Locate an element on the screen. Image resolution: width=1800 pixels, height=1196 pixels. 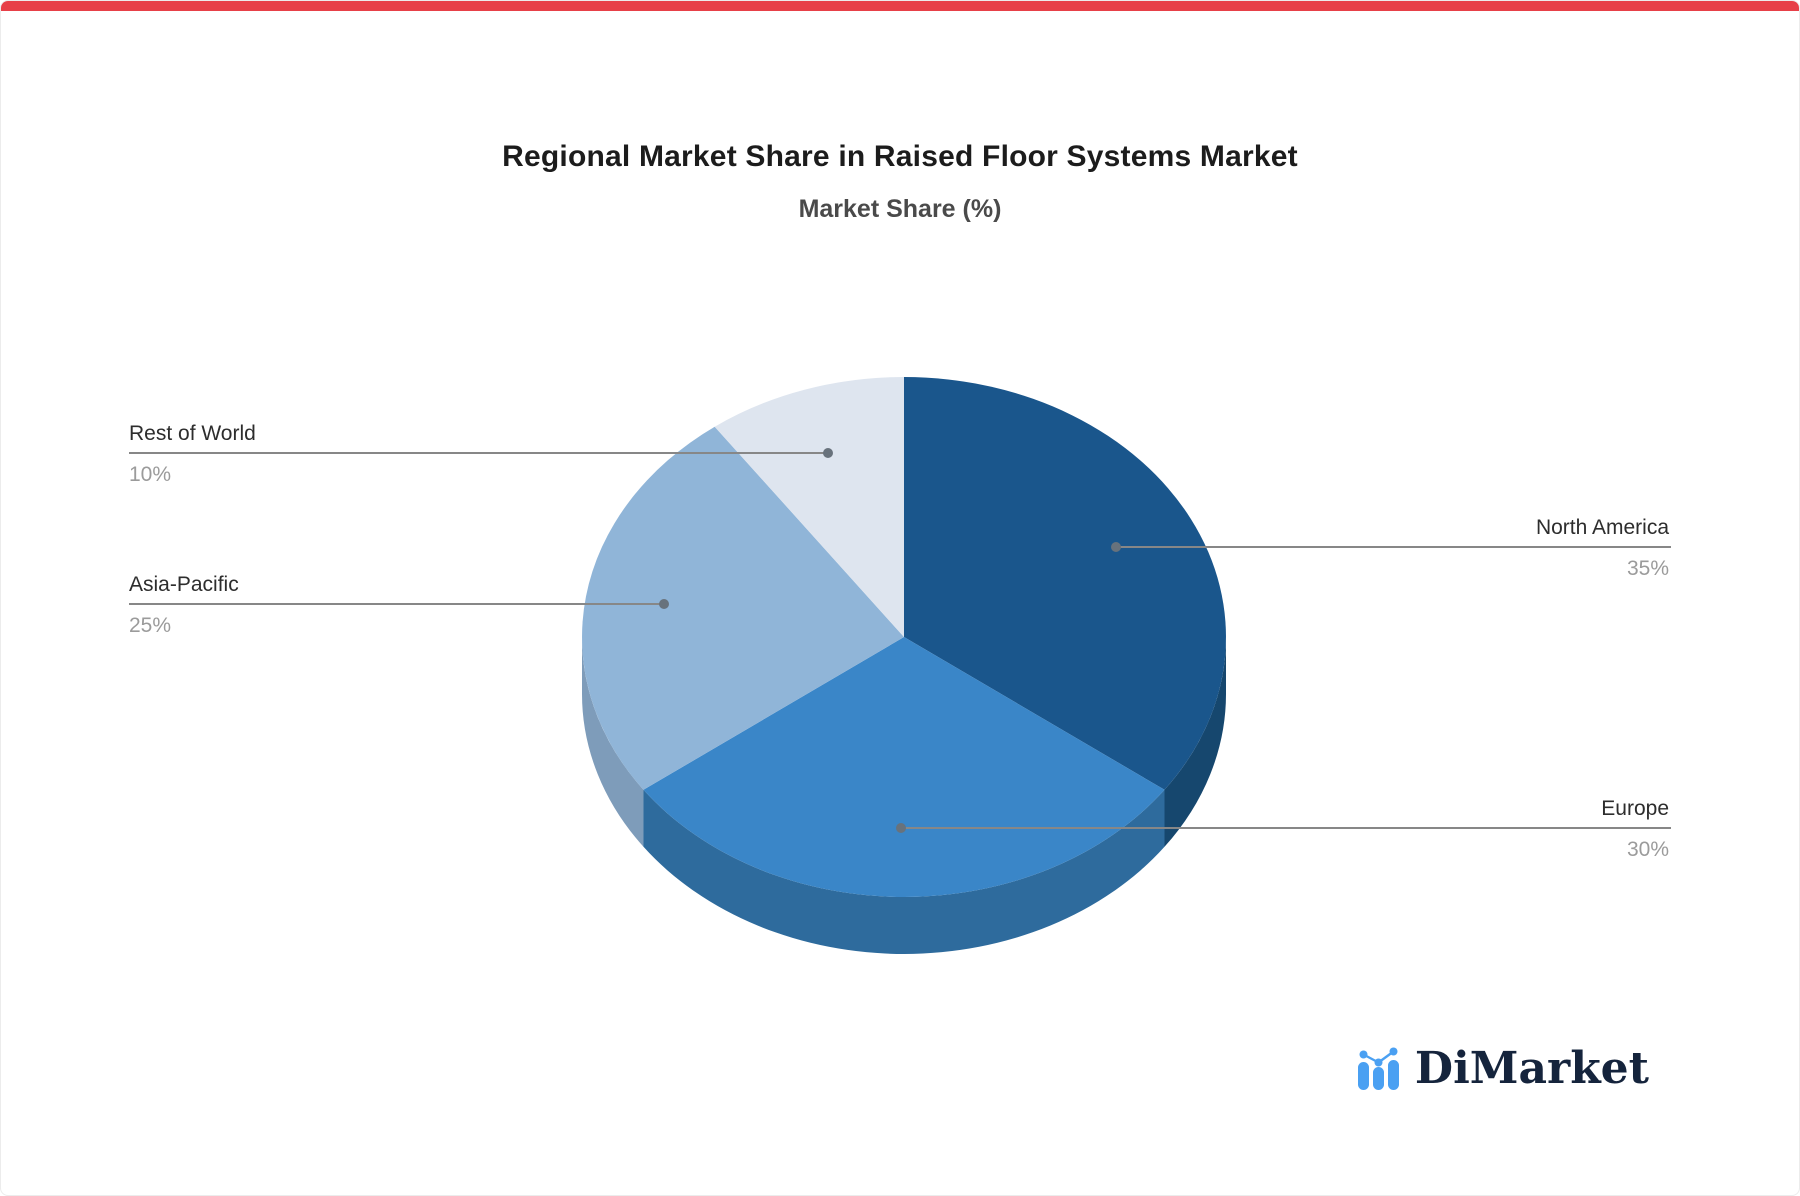
slice-label: Asia-Pacific is located at coordinates (184, 584).